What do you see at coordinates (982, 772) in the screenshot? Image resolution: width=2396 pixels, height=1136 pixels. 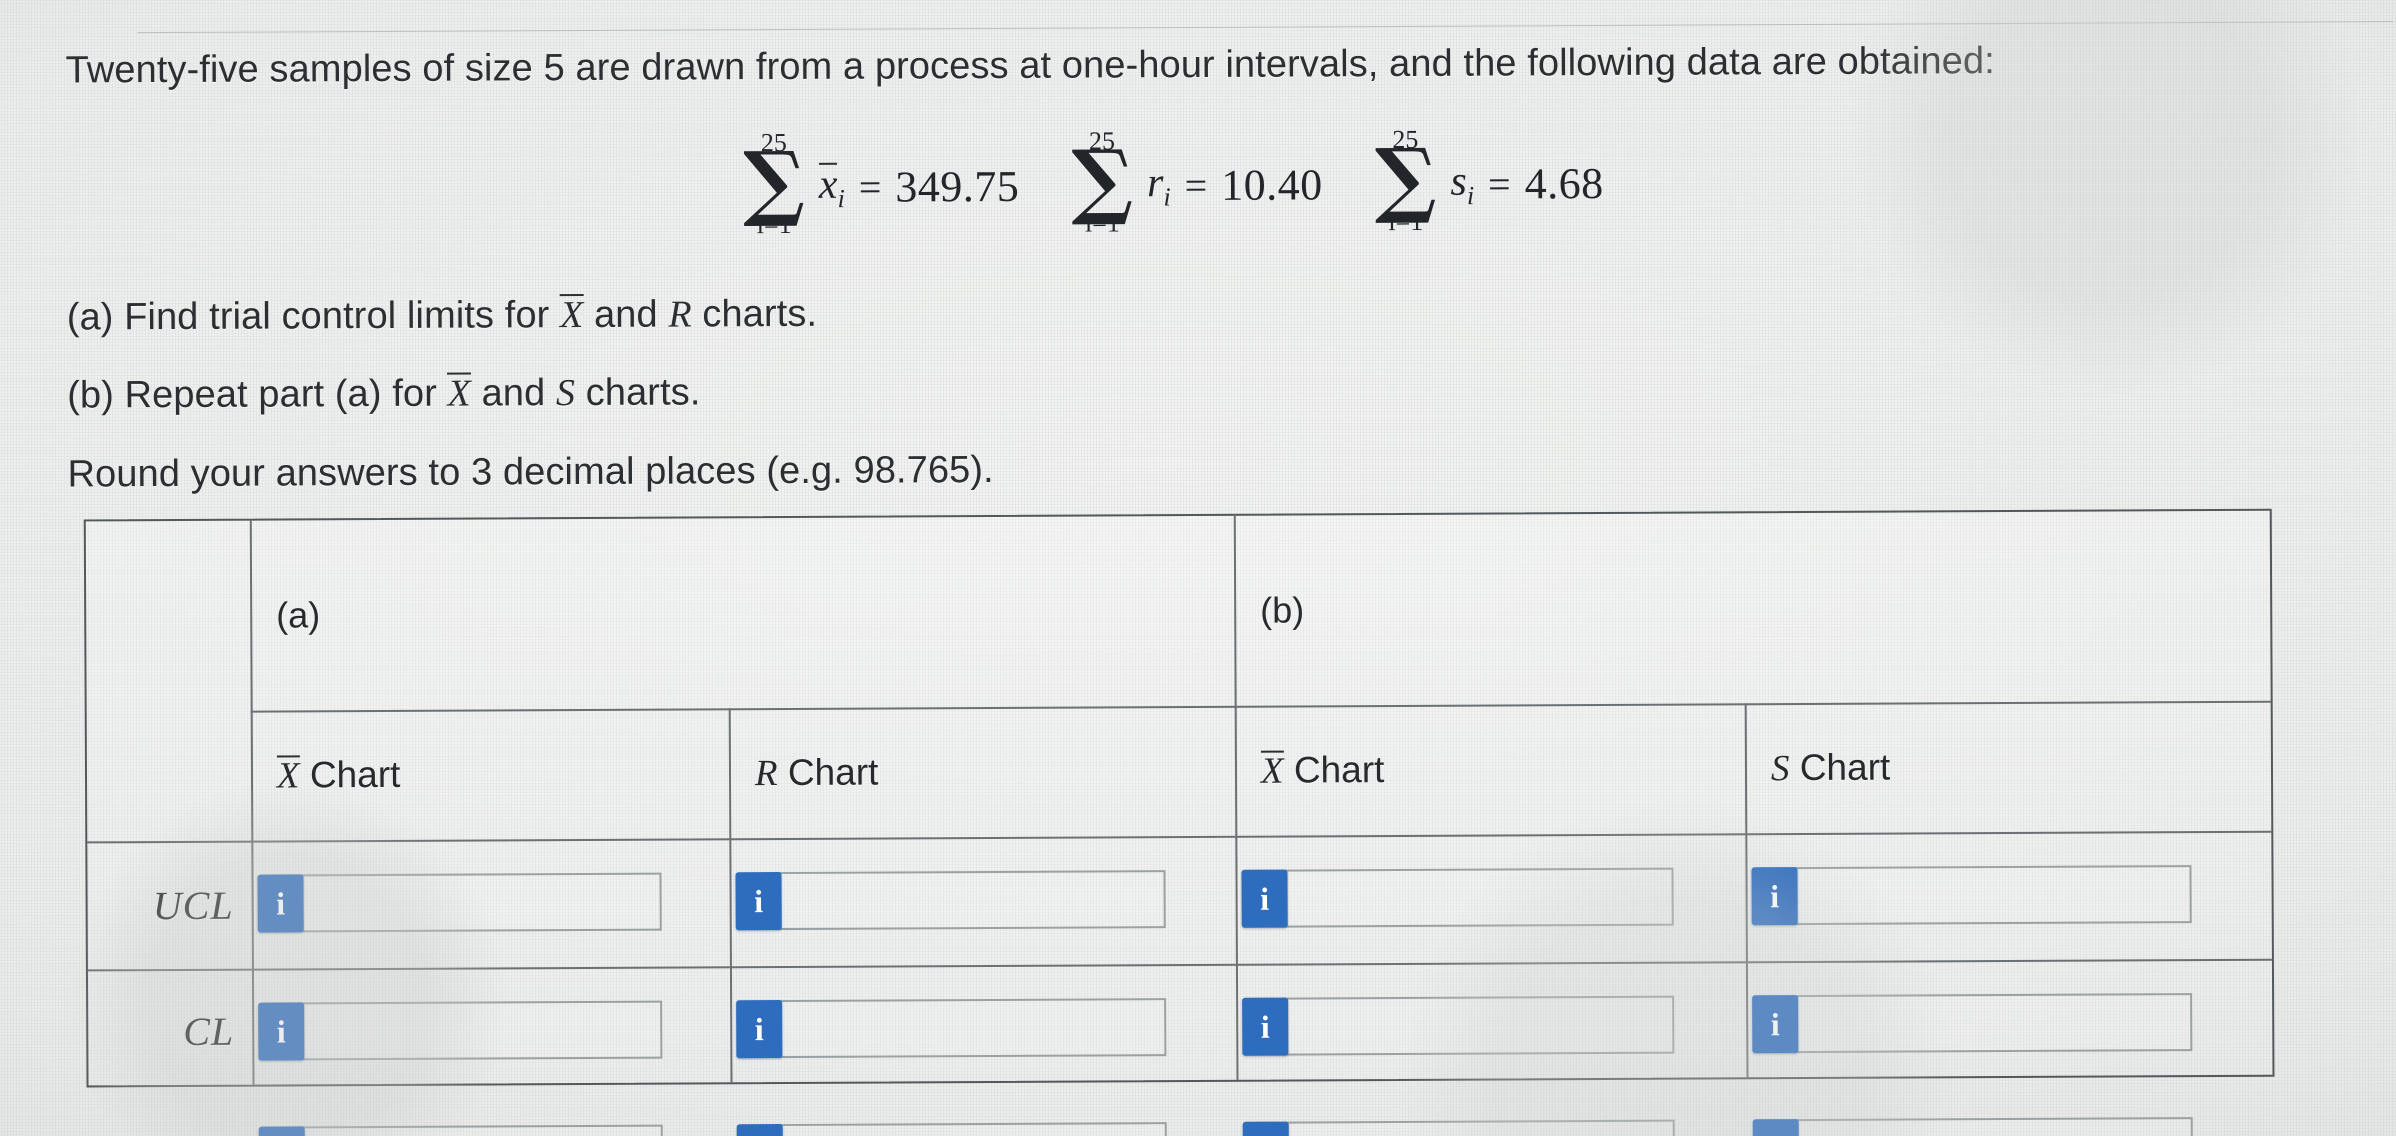 I see `column-header-r-chart: R Chart` at bounding box center [982, 772].